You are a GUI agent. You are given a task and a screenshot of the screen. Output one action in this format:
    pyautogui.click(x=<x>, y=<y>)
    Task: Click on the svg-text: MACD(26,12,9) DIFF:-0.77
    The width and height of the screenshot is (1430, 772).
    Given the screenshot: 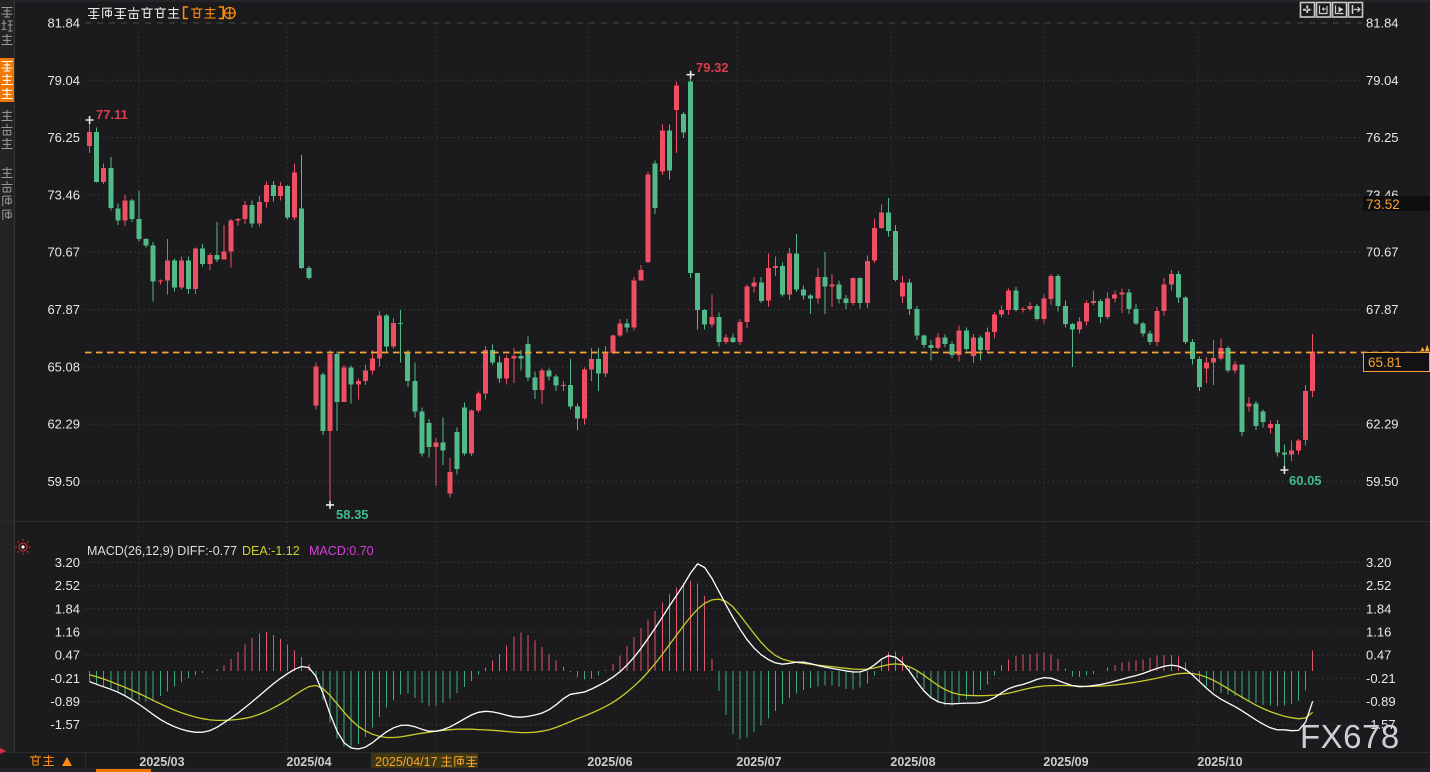 What is the action you would take?
    pyautogui.click(x=162, y=551)
    